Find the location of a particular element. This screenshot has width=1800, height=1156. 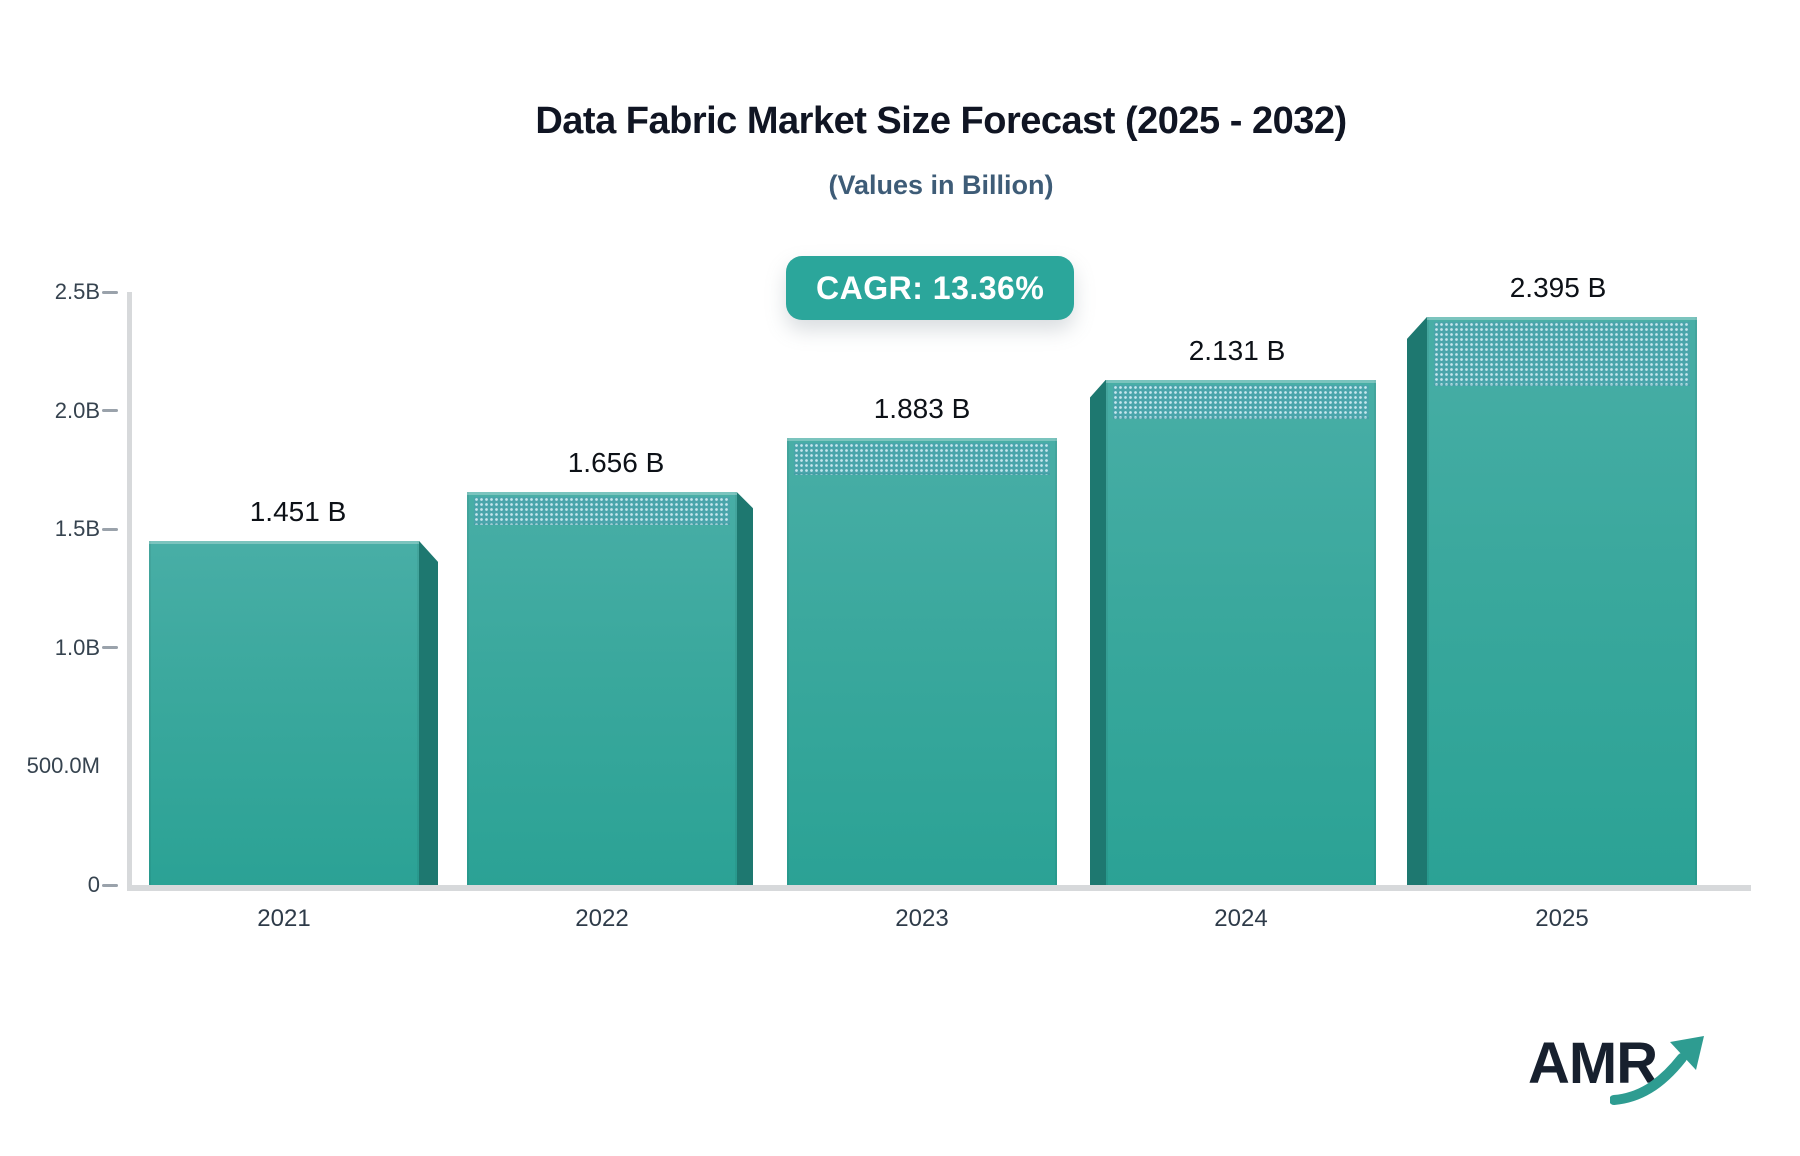

bar-2025 is located at coordinates (1562, 600).